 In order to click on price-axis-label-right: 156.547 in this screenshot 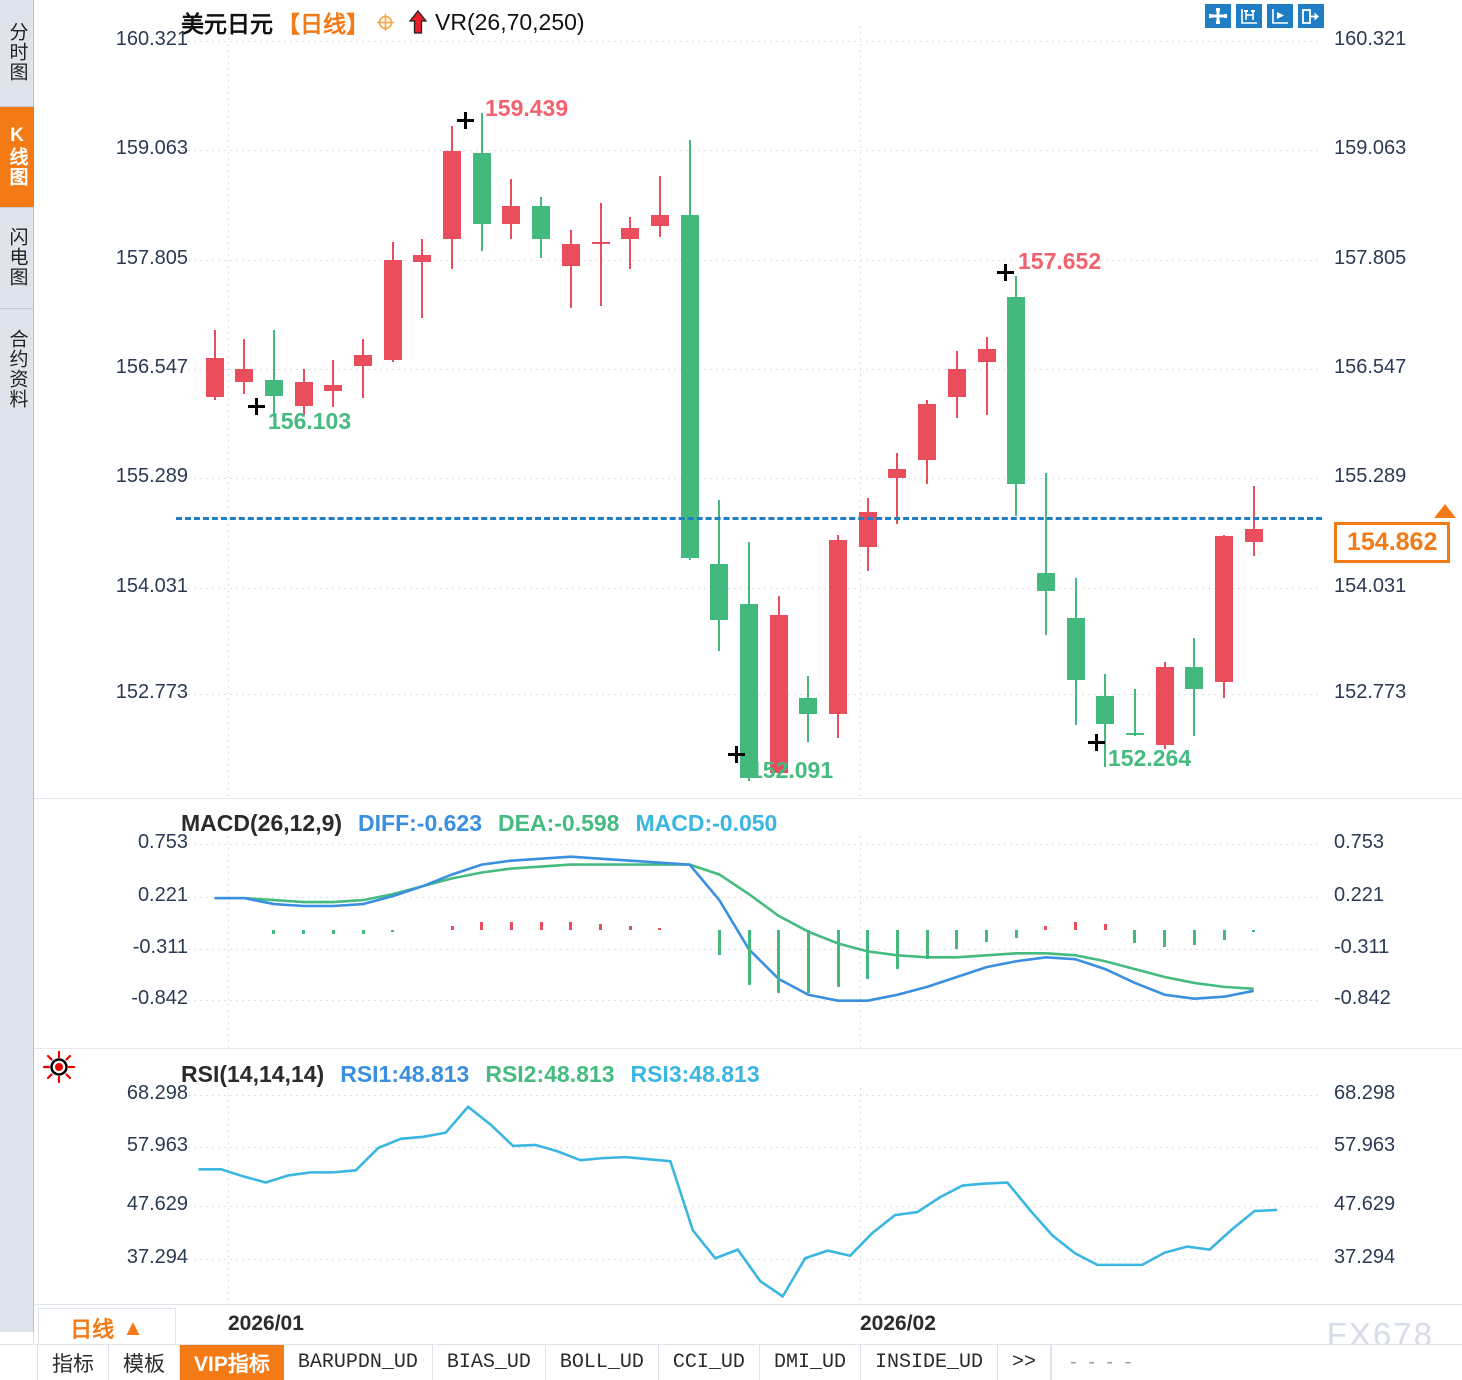, I will do `click(1370, 367)`.